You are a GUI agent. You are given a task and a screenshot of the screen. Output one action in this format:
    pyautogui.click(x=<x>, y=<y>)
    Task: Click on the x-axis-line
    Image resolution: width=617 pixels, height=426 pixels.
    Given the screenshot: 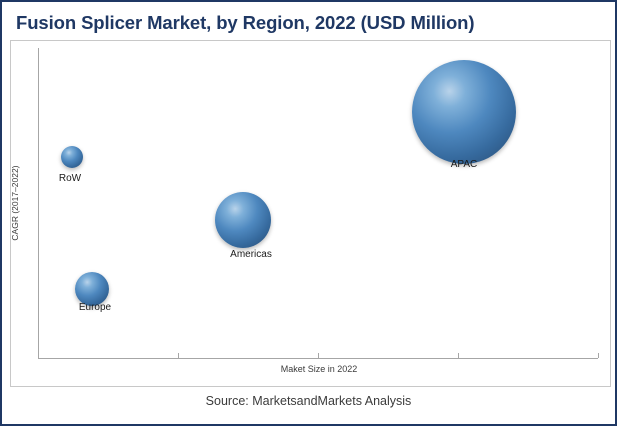 What is the action you would take?
    pyautogui.click(x=318, y=358)
    